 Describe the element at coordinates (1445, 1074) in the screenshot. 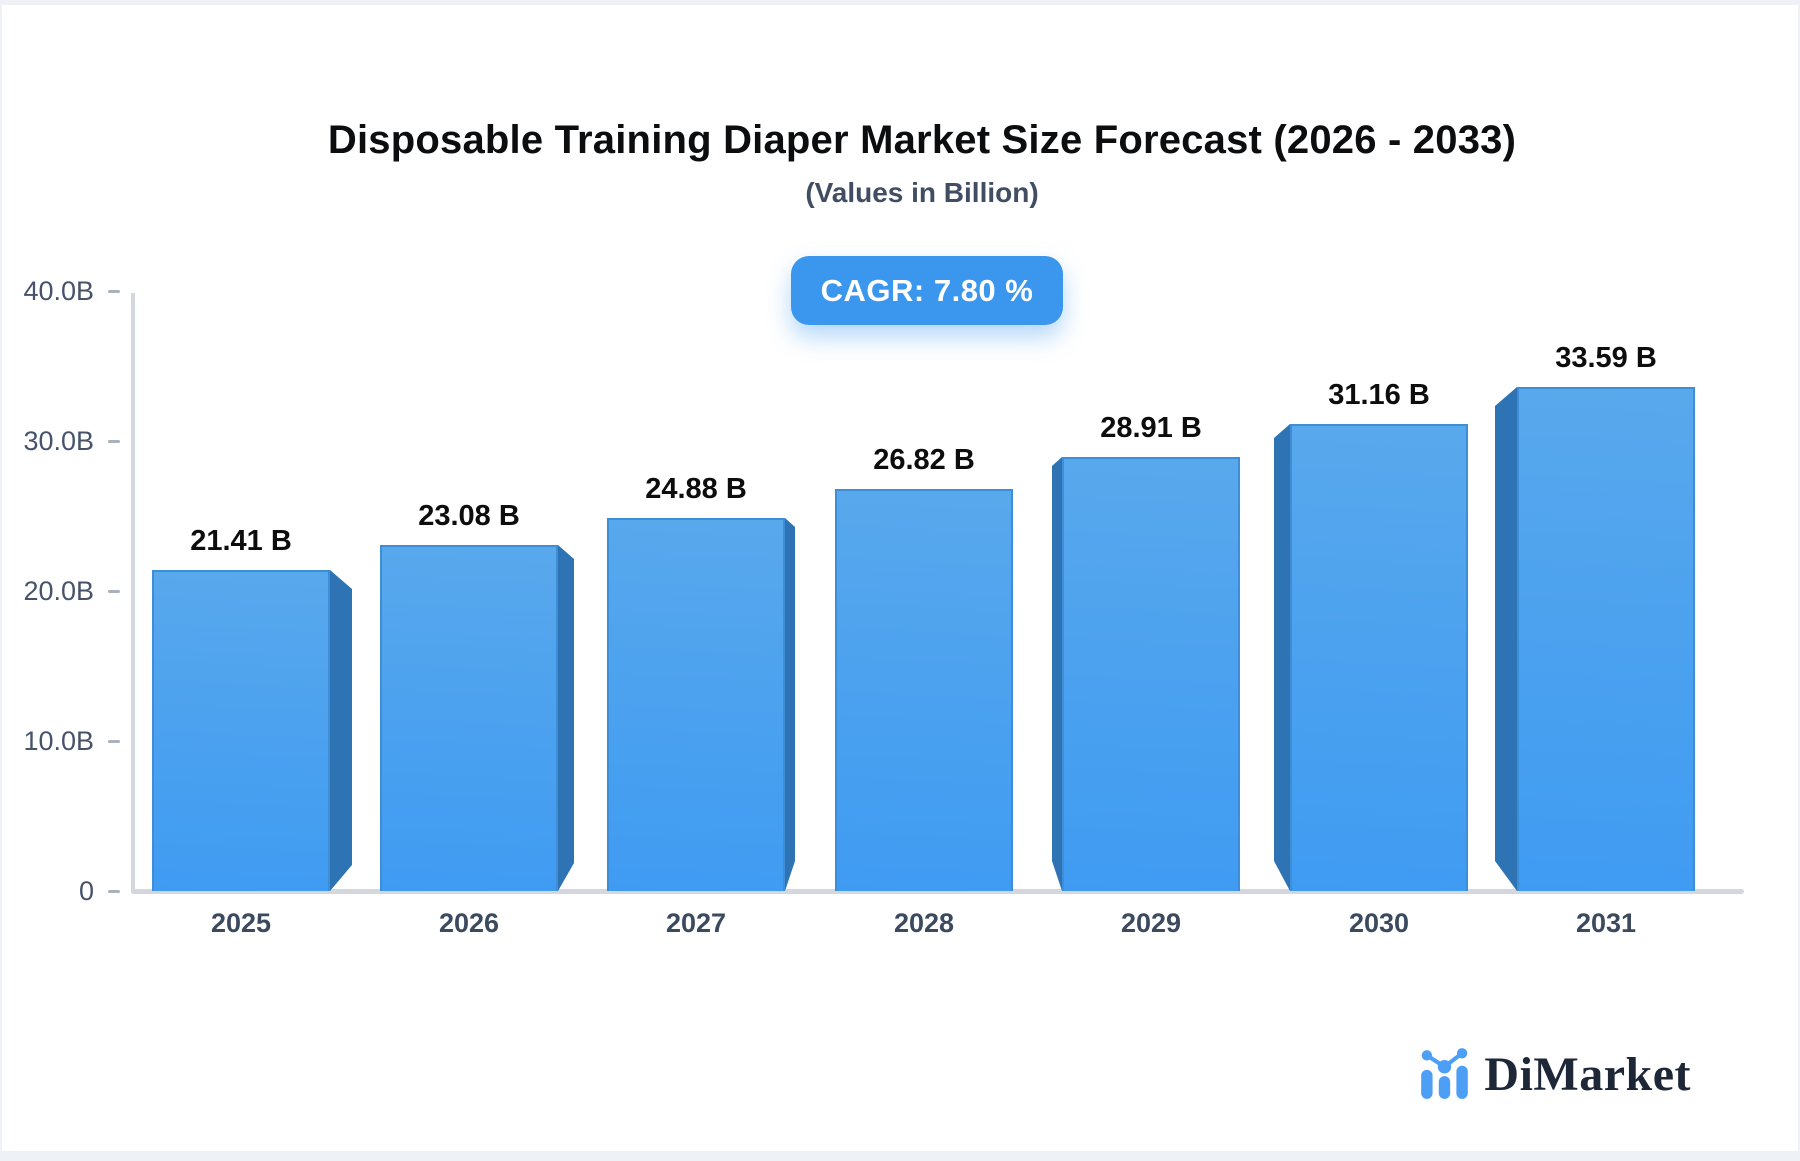

I see `mini-bar-chart-logo-icon` at that location.